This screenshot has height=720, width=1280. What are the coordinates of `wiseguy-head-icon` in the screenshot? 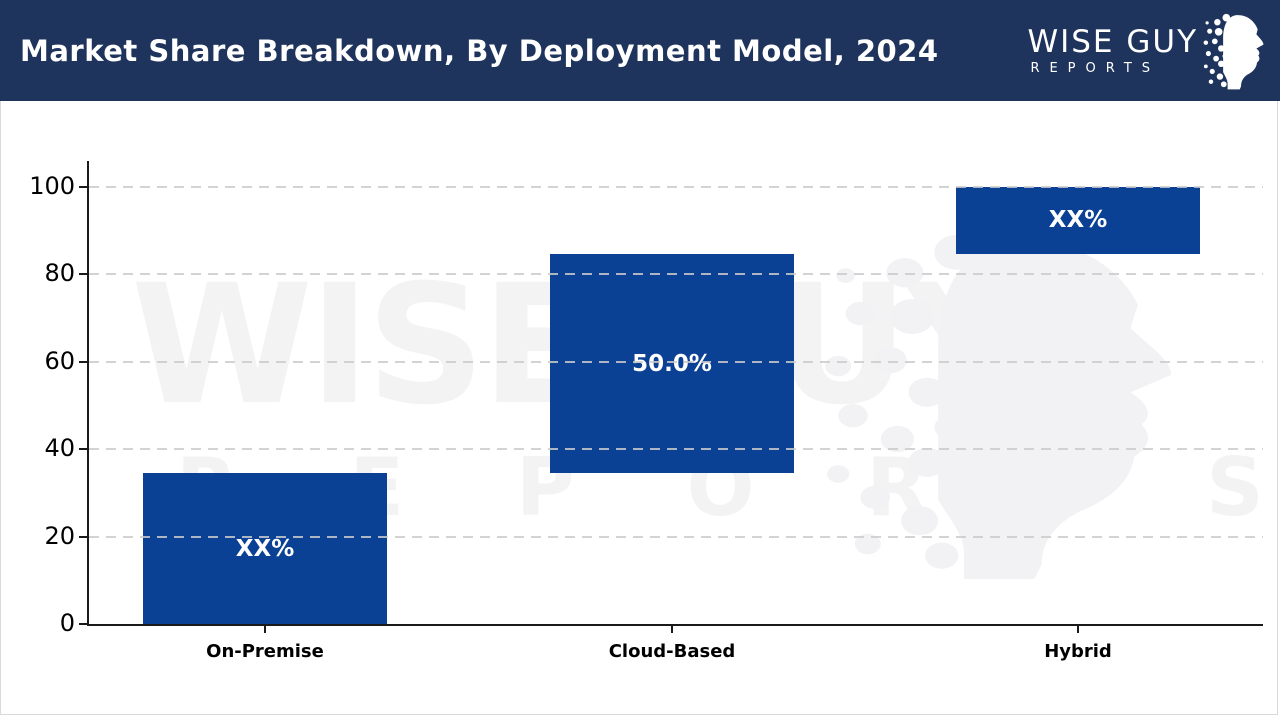 It's located at (1233, 51).